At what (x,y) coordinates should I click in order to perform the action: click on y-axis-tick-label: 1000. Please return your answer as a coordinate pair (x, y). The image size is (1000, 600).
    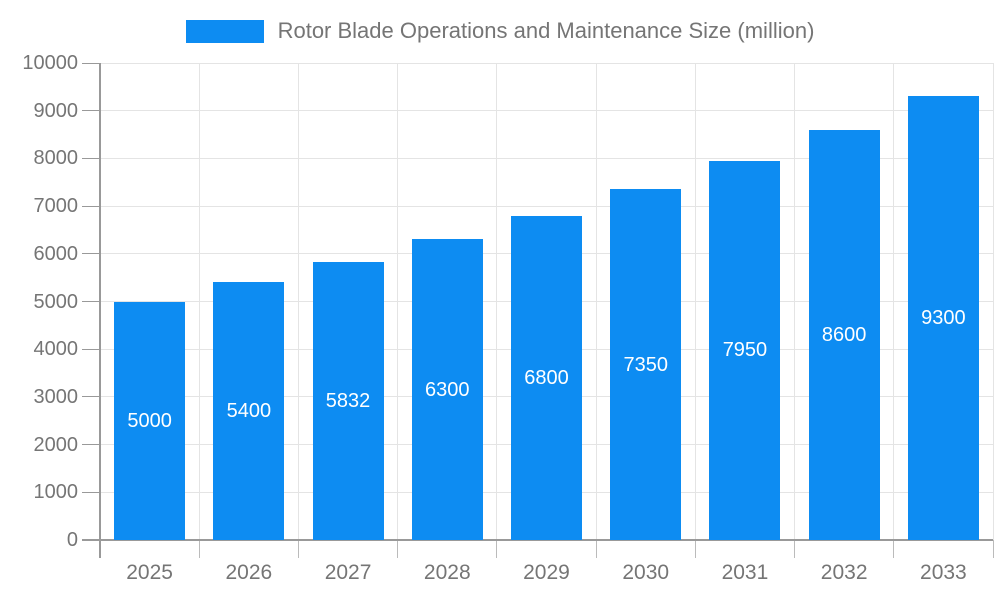
    Looking at the image, I should click on (56, 492).